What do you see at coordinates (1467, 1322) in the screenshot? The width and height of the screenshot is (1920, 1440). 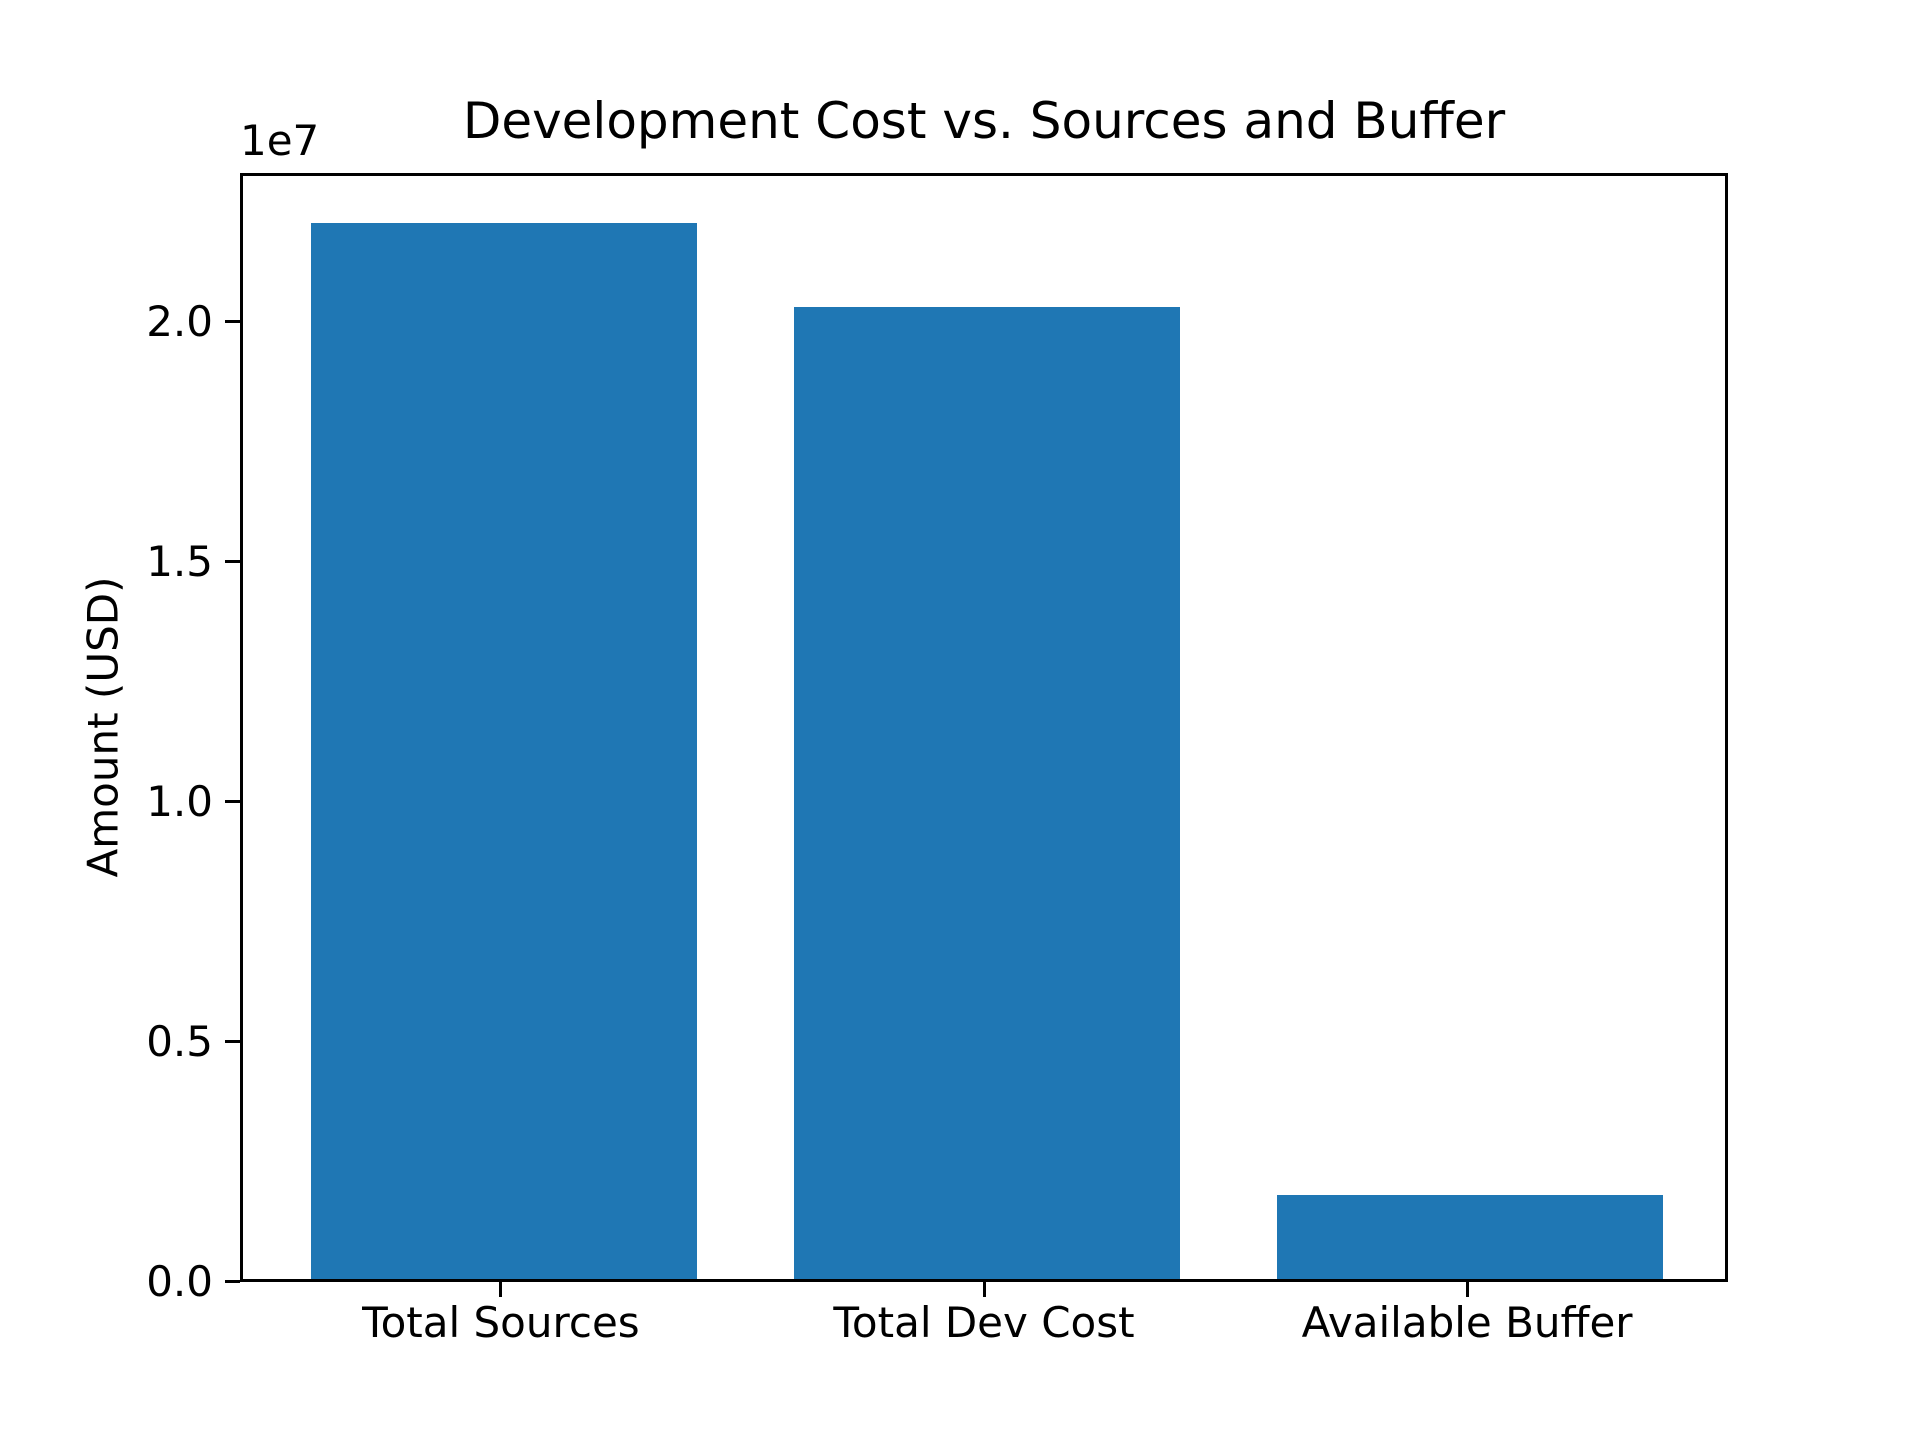 I see `x-tick-label: Available Buffer` at bounding box center [1467, 1322].